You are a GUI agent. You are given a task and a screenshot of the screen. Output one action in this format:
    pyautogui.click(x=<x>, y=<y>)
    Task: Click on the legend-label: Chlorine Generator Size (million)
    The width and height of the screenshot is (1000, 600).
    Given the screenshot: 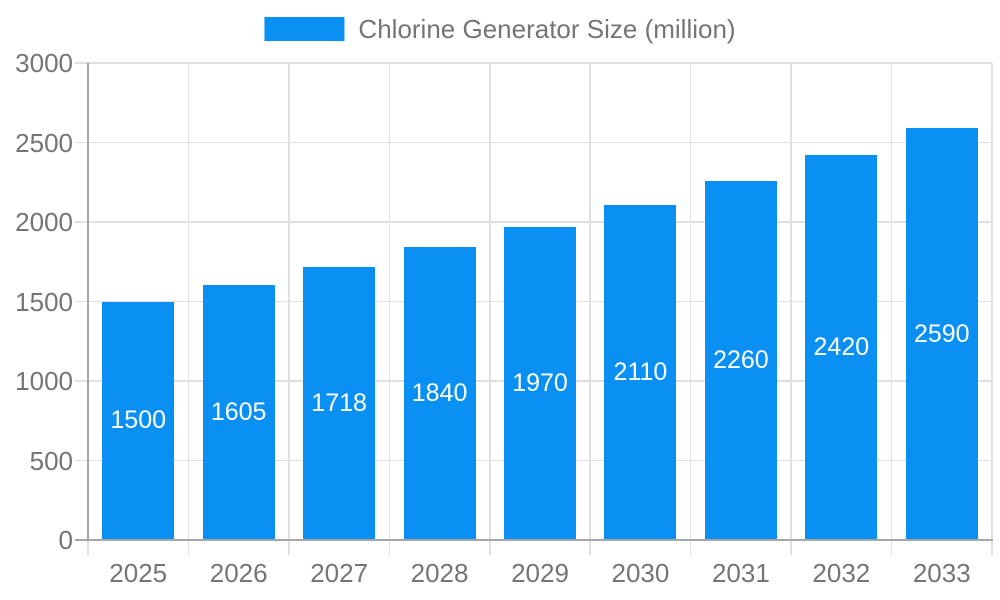 What is the action you would take?
    pyautogui.click(x=547, y=28)
    